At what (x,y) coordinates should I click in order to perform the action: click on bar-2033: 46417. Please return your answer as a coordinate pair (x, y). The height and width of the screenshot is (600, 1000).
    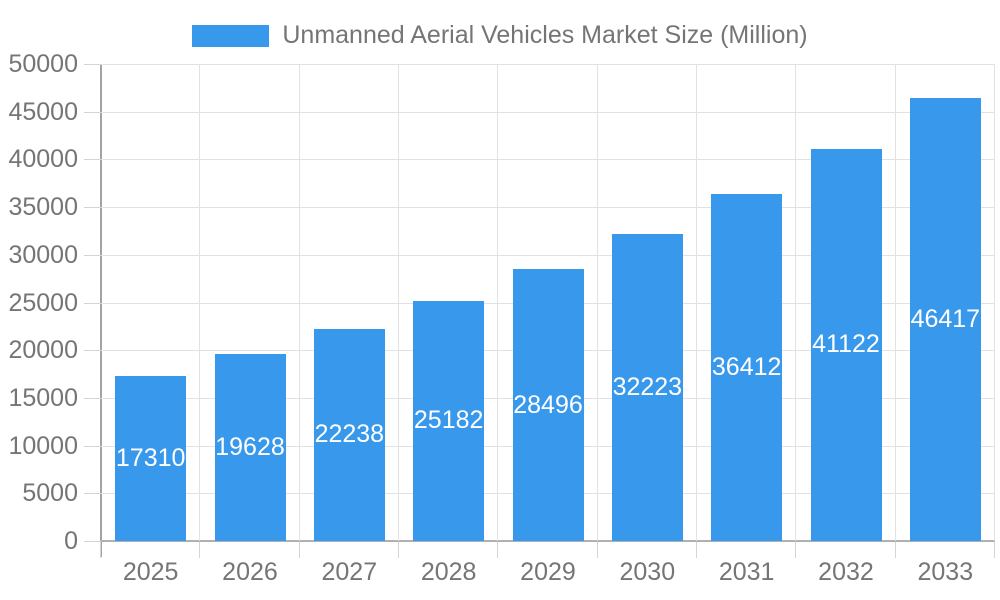
    Looking at the image, I should click on (945, 319).